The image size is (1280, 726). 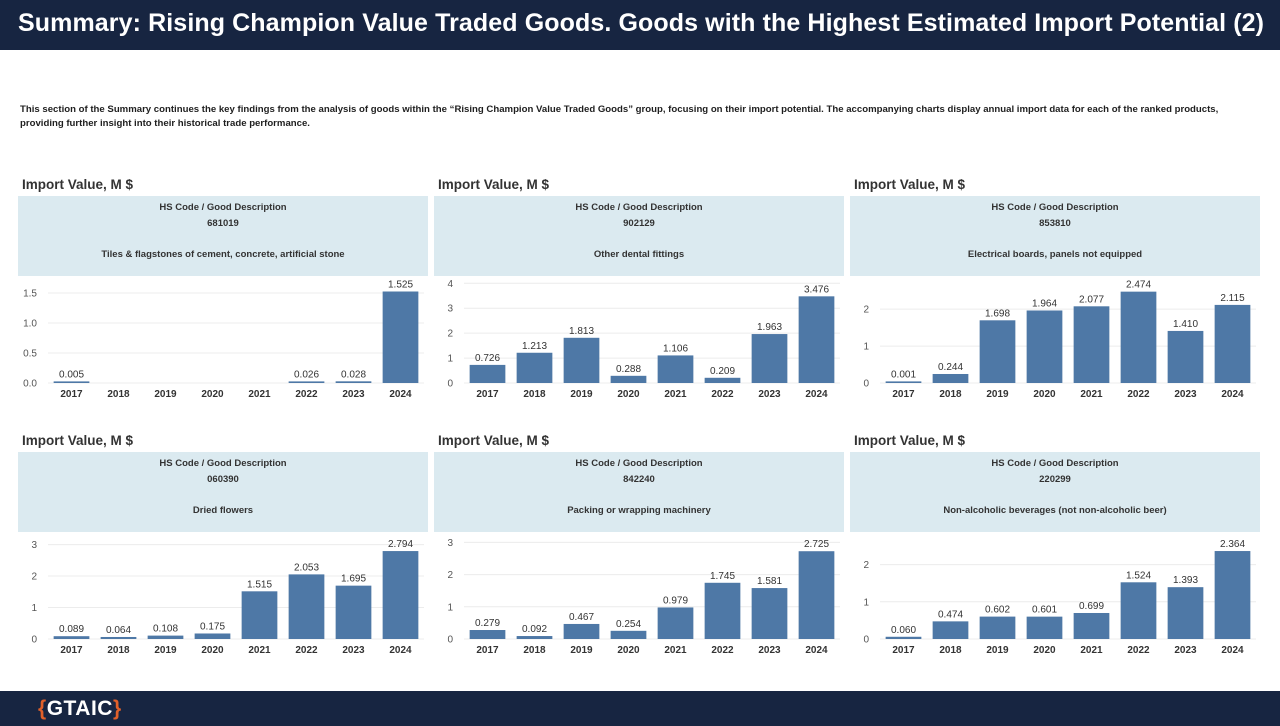 I want to click on data-label: 1.581, so click(x=769, y=581).